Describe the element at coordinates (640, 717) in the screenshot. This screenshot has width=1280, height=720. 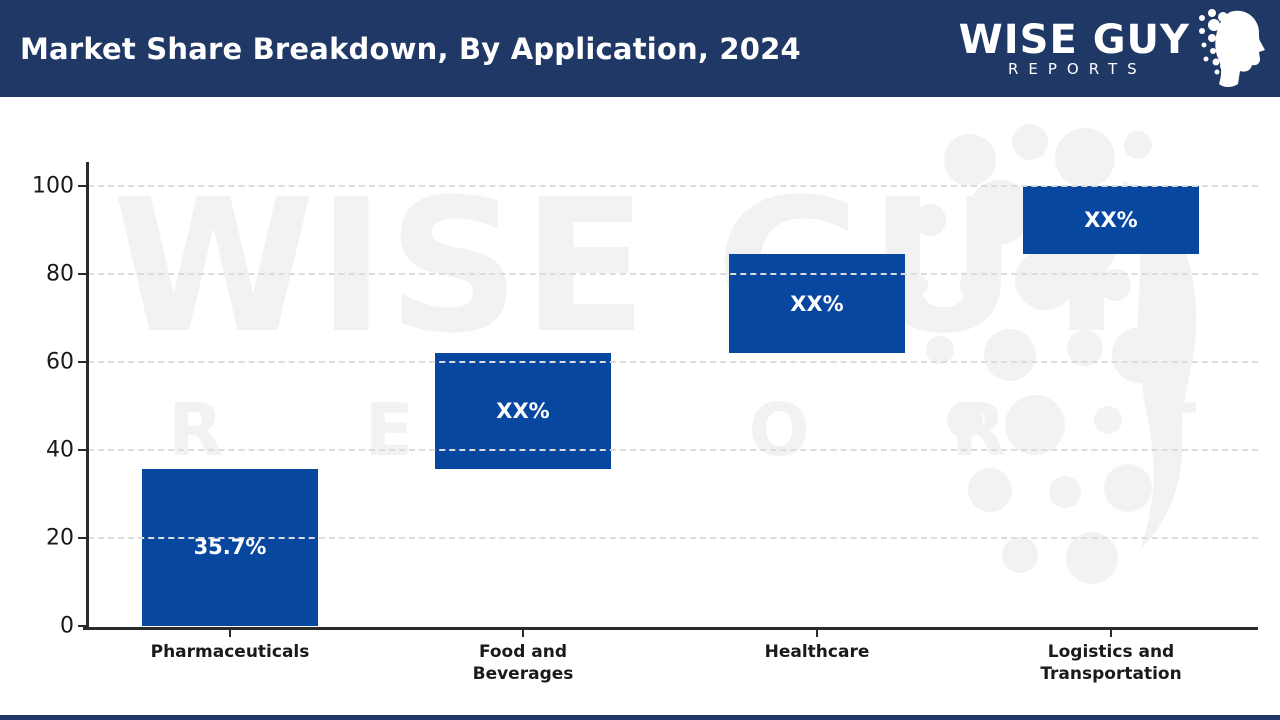
I see `footer-accent-bar` at that location.